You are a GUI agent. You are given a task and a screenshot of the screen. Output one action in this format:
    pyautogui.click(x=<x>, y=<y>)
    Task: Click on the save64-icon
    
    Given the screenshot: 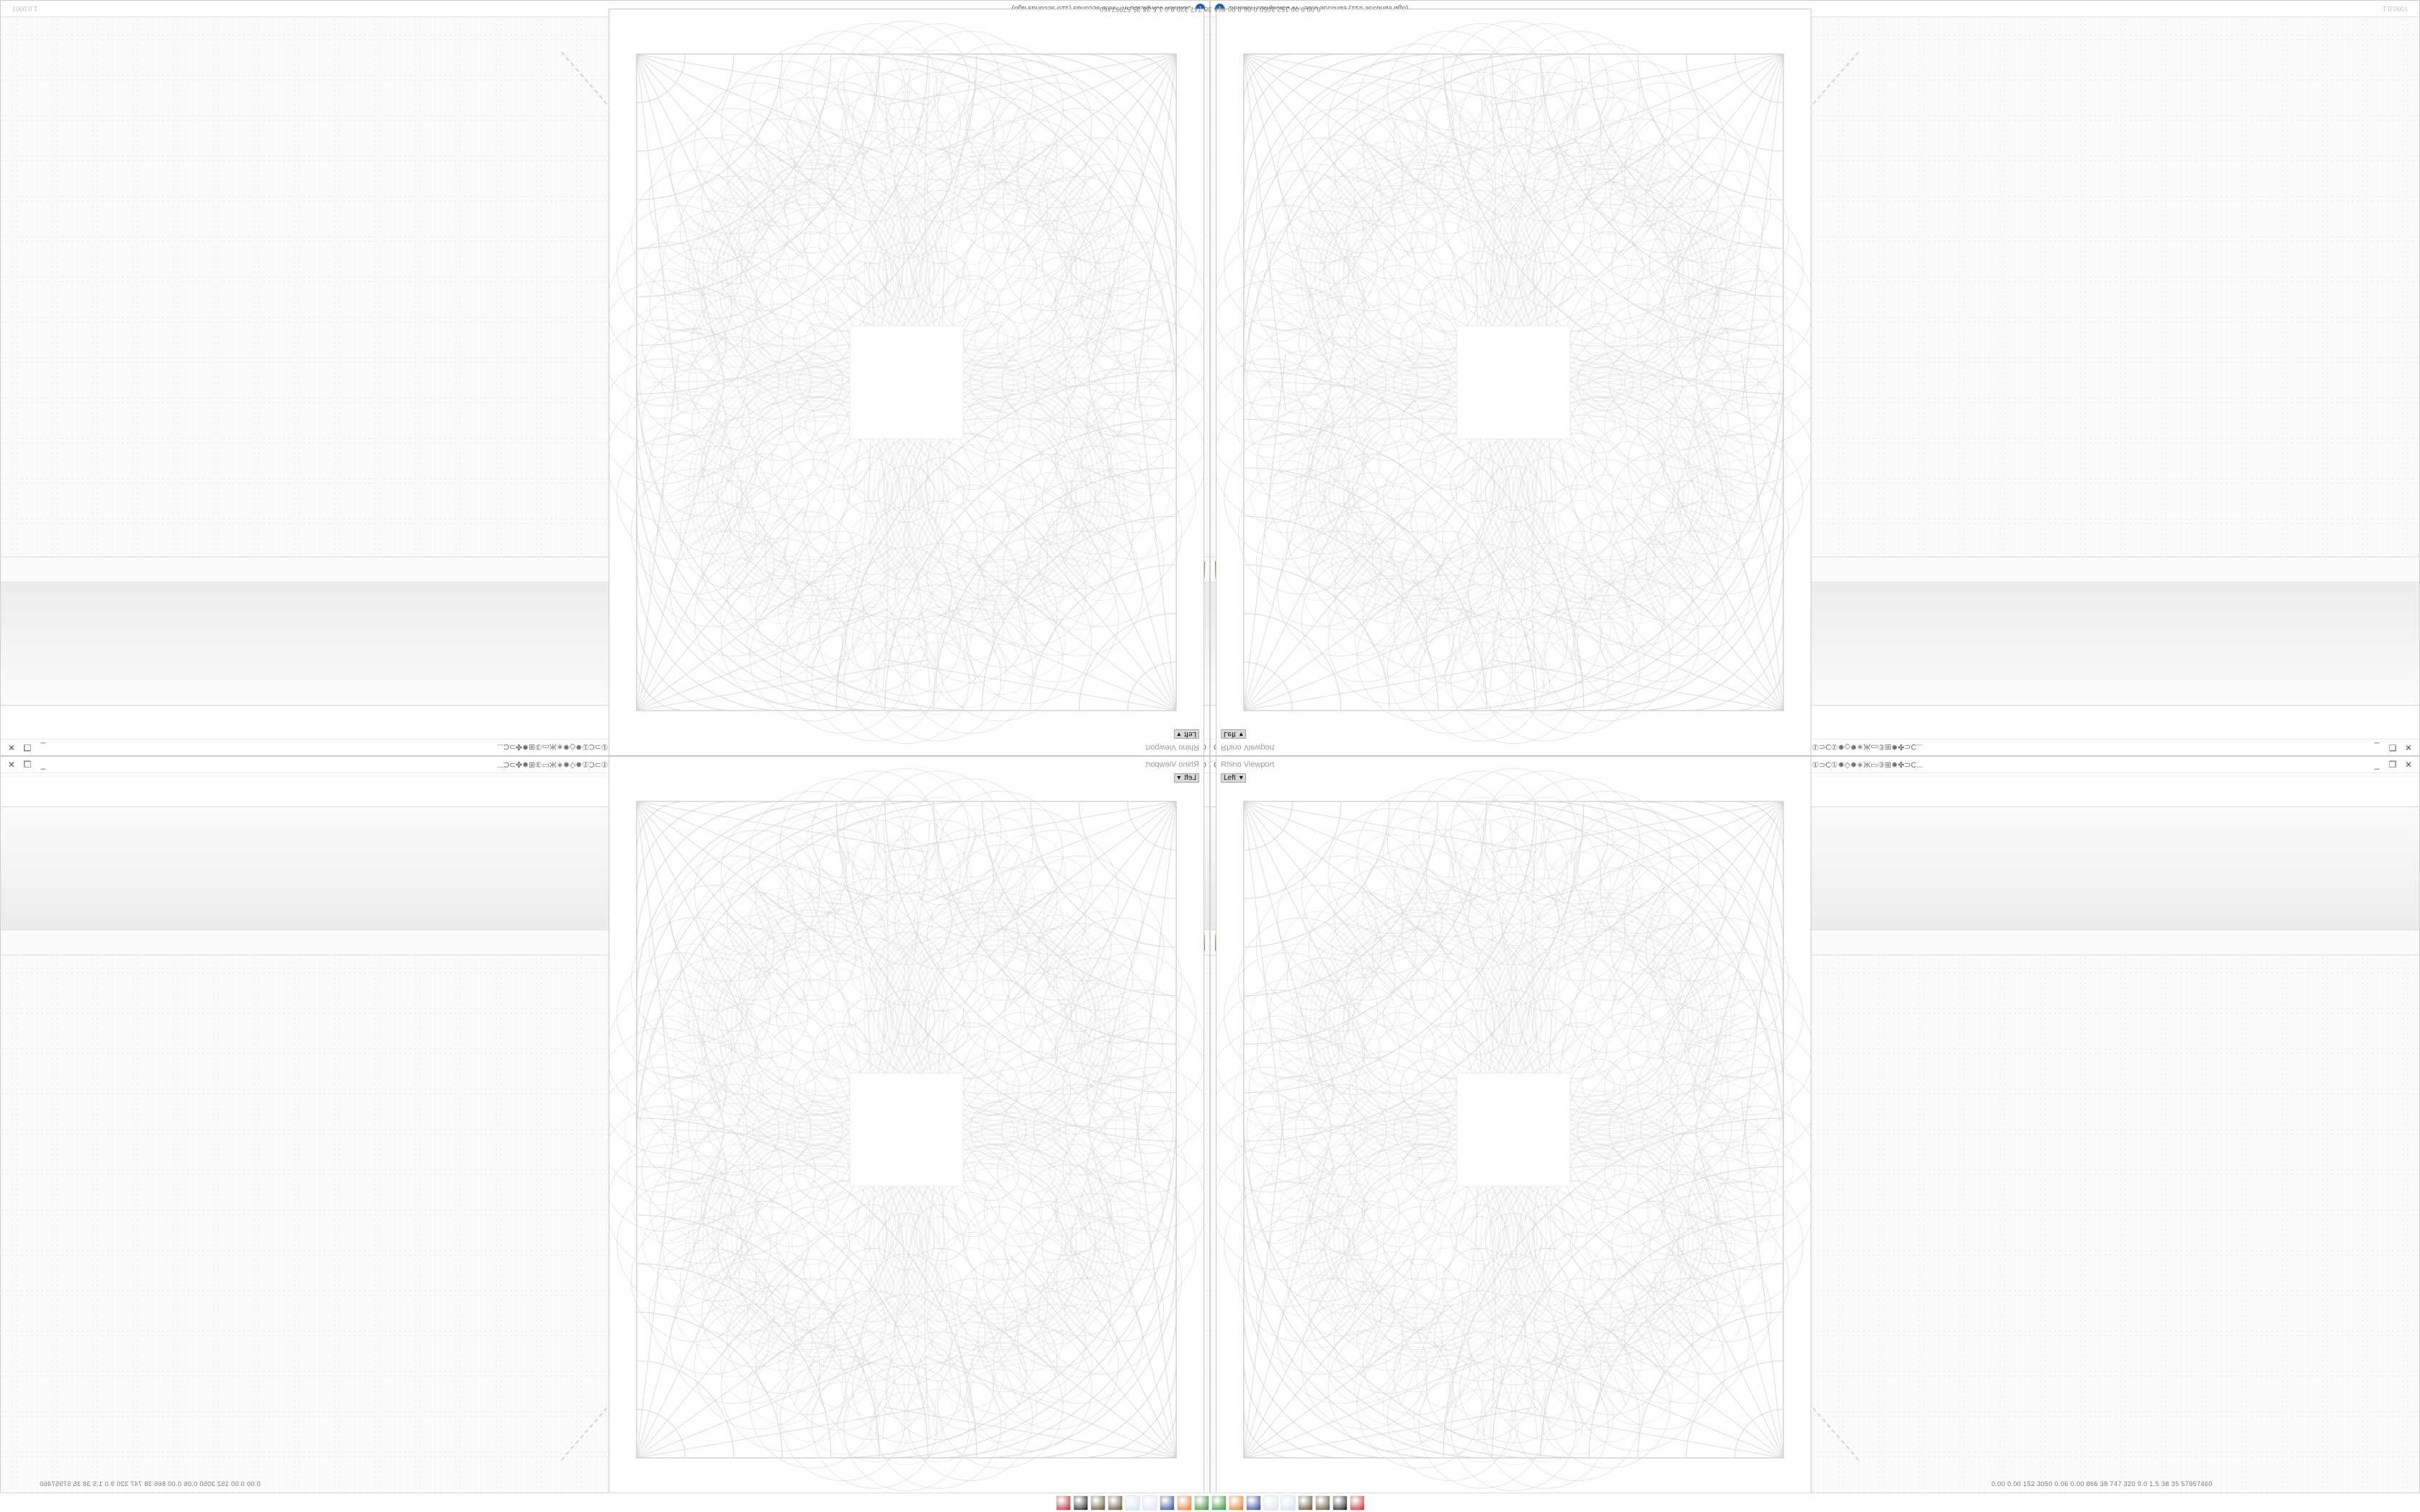 What is the action you would take?
    pyautogui.click(x=1253, y=1503)
    